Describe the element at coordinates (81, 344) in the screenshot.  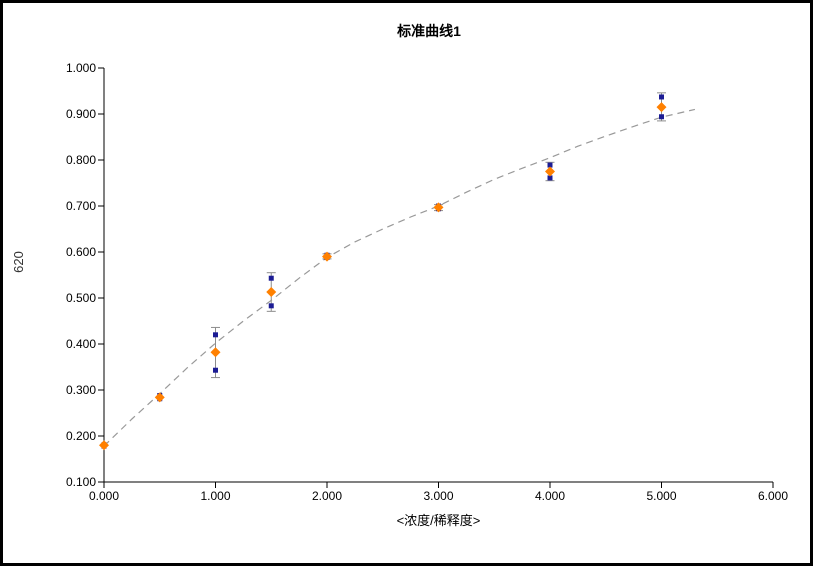
I see `y-tick-label: 0.400` at that location.